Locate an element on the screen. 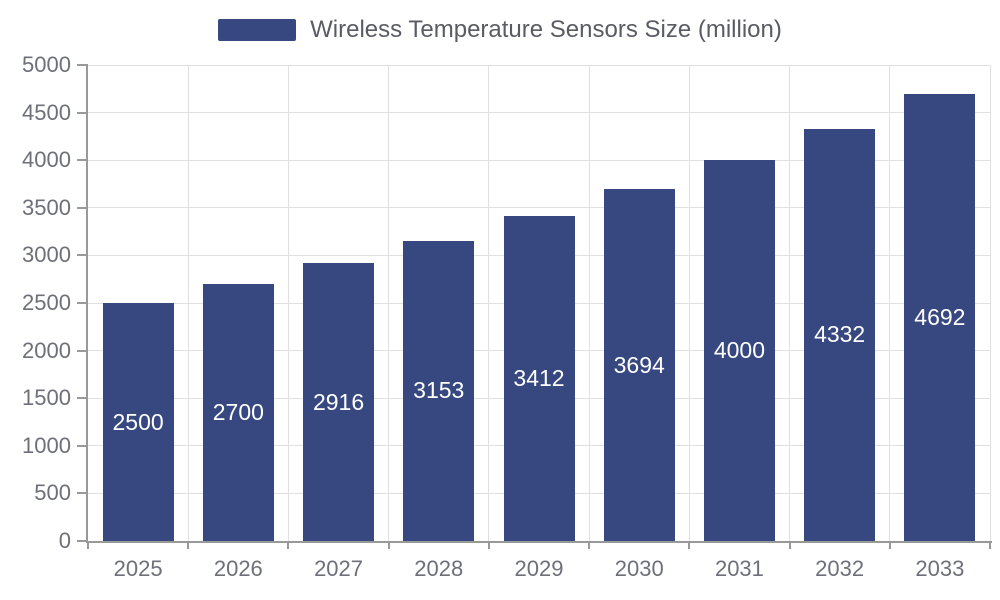  bar-value-label: 4000 is located at coordinates (739, 350).